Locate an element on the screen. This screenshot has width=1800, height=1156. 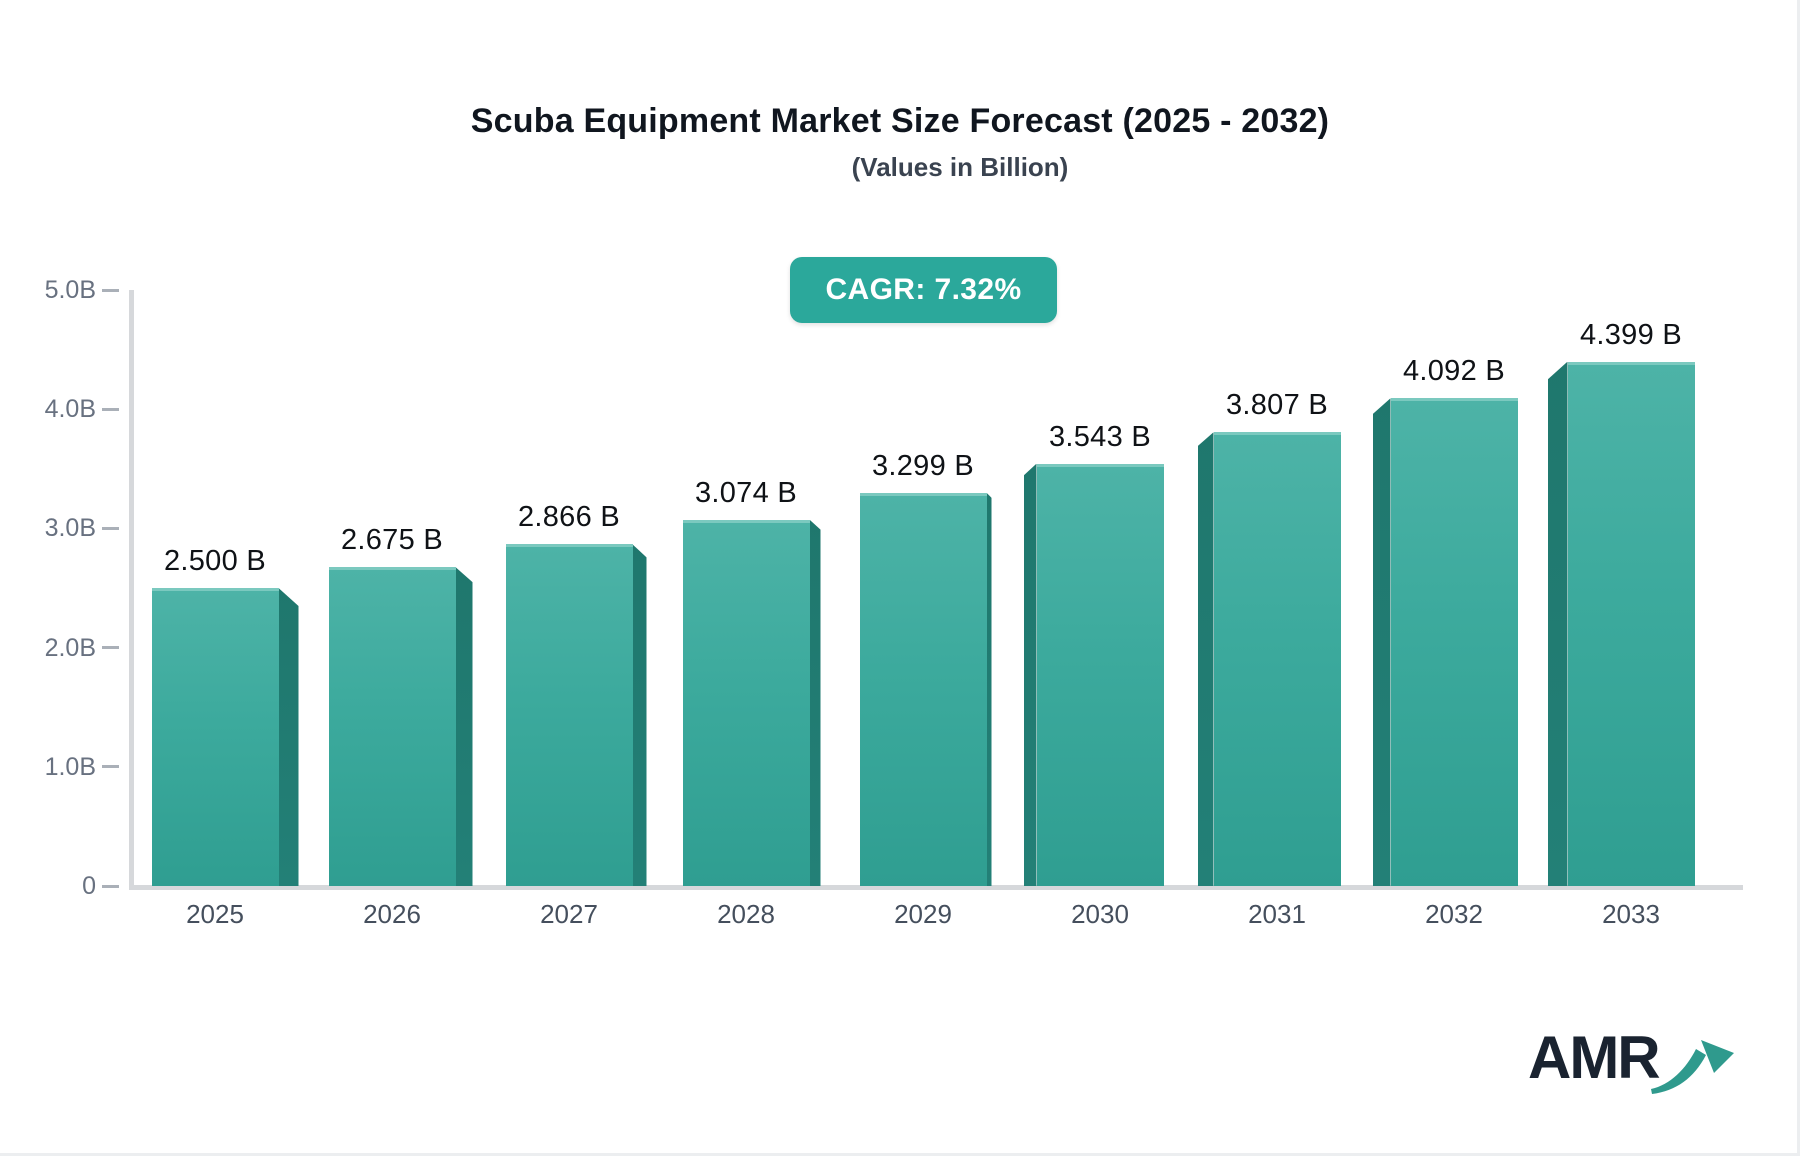
x-axis-label: 2031 is located at coordinates (1277, 914).